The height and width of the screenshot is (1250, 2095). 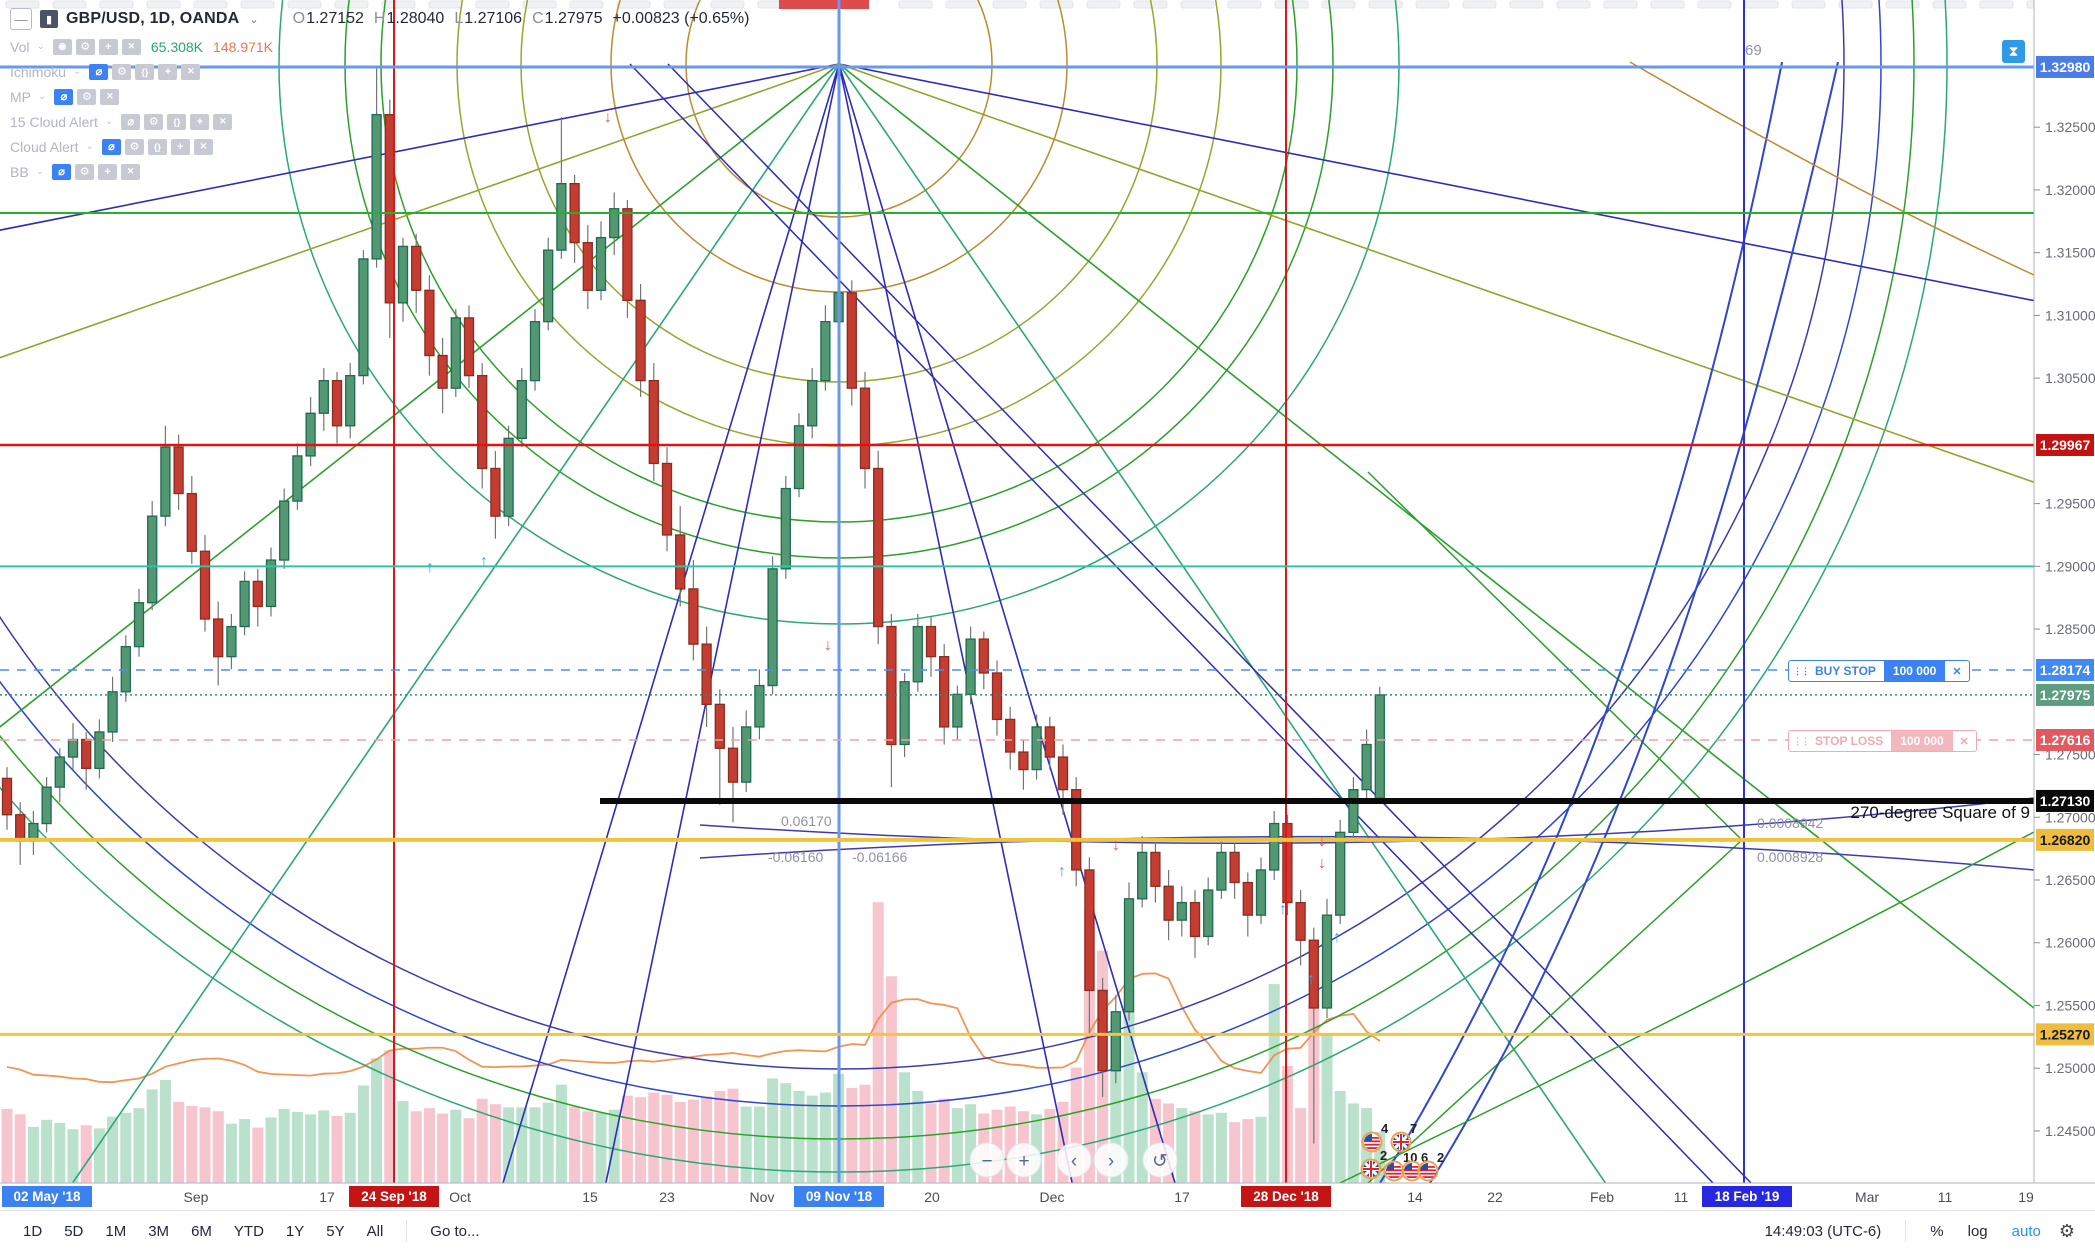 I want to click on range-1m: 1M, so click(x=116, y=1231).